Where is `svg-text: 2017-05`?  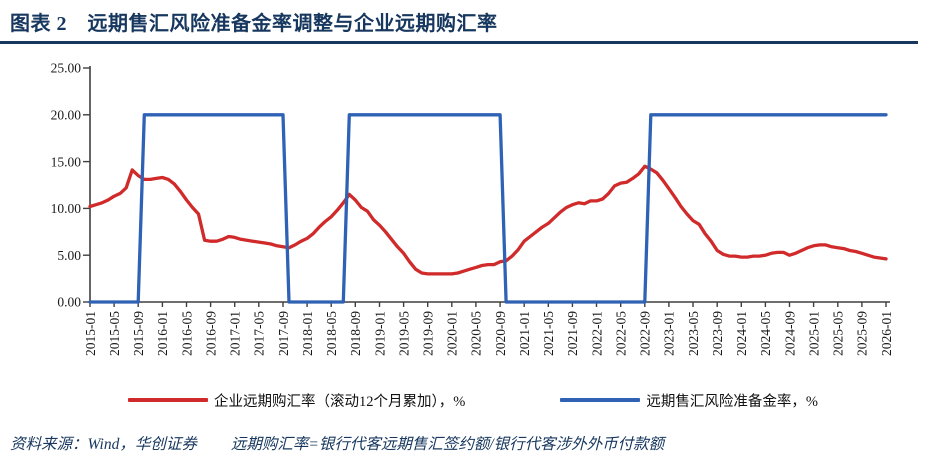 svg-text: 2017-05 is located at coordinates (259, 333).